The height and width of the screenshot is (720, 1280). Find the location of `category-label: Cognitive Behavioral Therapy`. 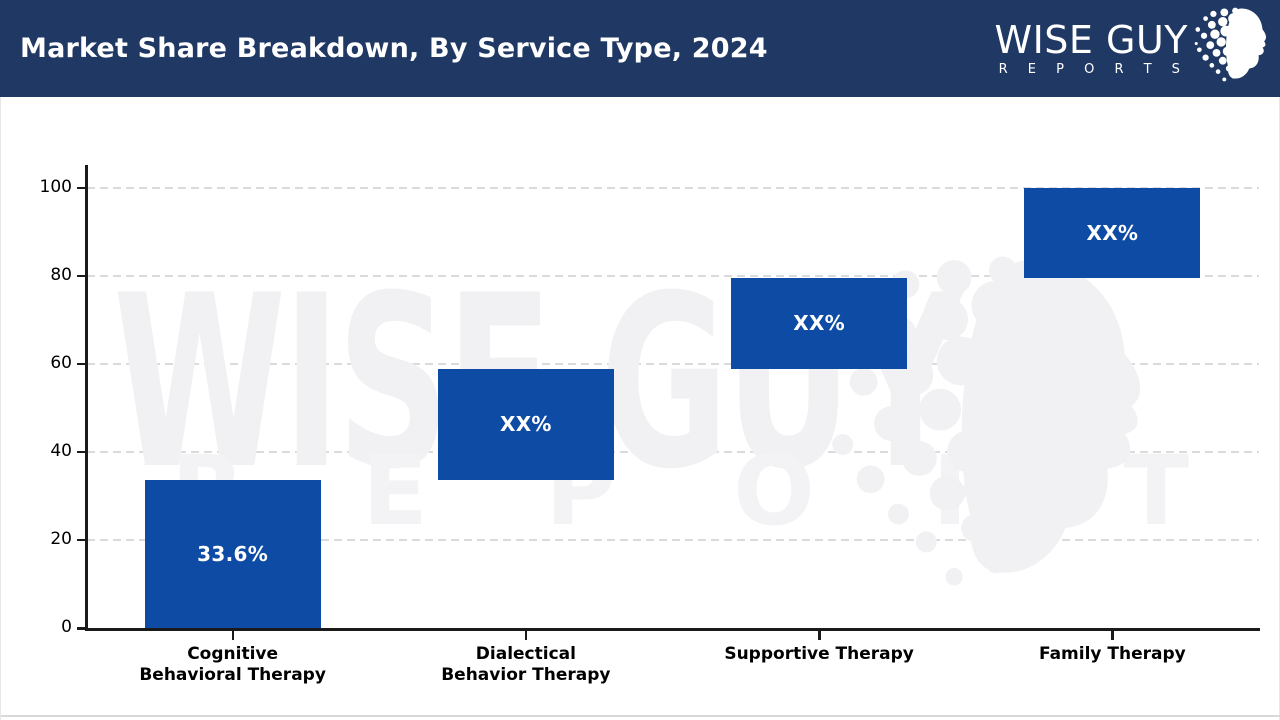

category-label: Cognitive Behavioral Therapy is located at coordinates (233, 665).